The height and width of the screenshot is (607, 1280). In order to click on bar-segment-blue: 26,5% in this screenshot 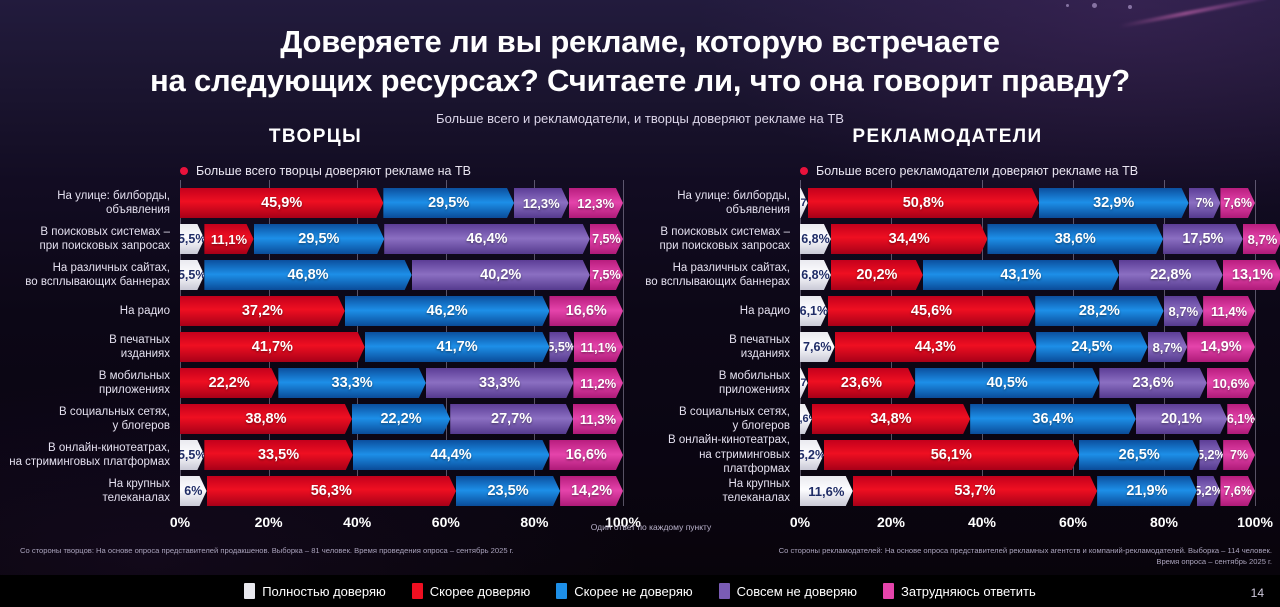, I will do `click(1139, 455)`.